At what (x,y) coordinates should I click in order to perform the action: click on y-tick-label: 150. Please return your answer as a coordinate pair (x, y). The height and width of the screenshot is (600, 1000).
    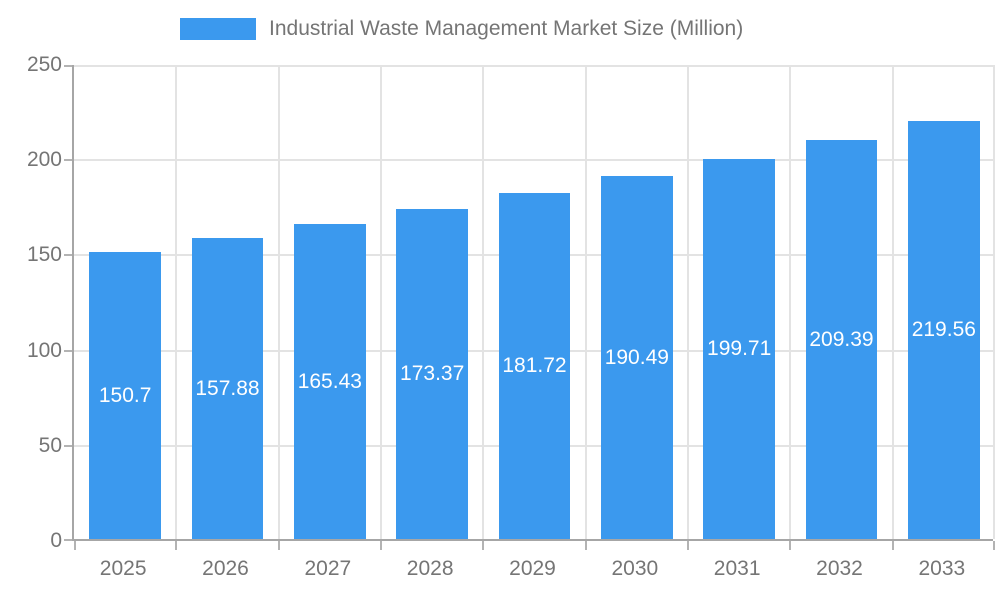
    Looking at the image, I should click on (44, 255).